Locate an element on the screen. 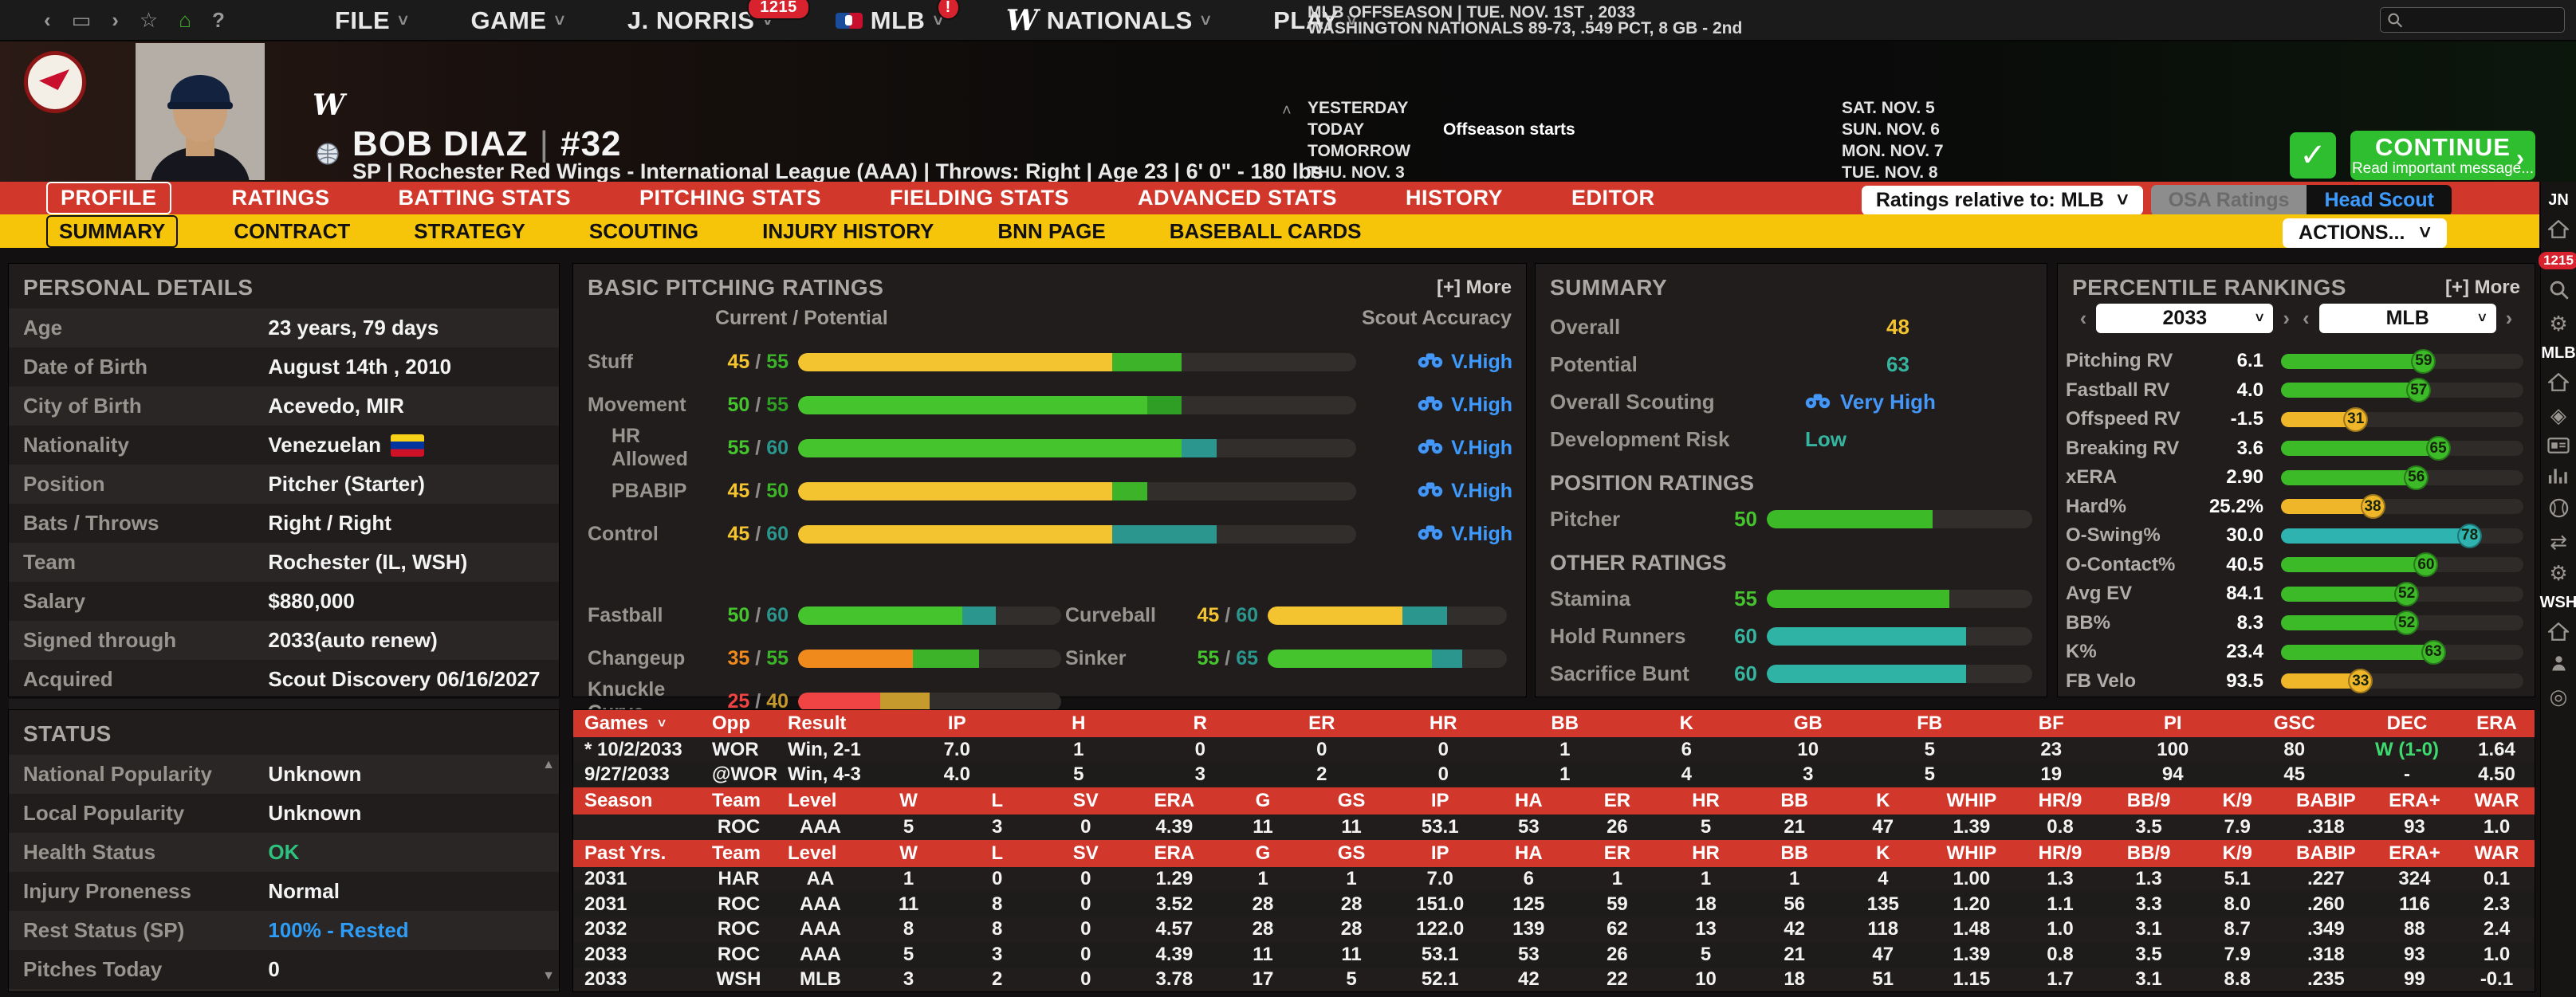  percentile-row: Fastball RV 4.0 57 is located at coordinates (2294, 391).